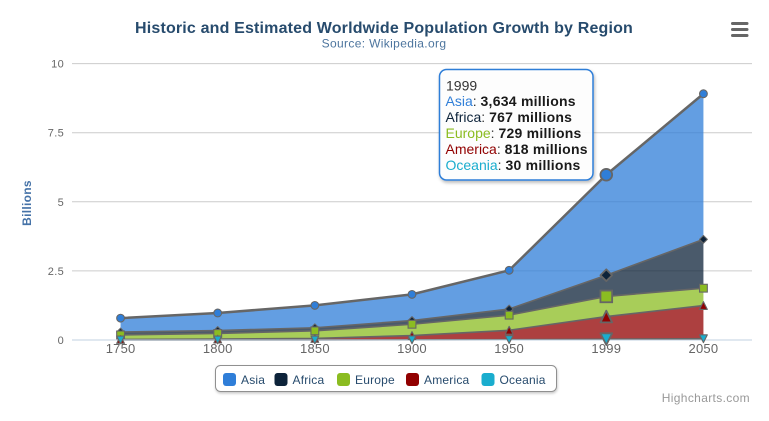 This screenshot has width=769, height=421. I want to click on svg-text: Africa, so click(309, 380).